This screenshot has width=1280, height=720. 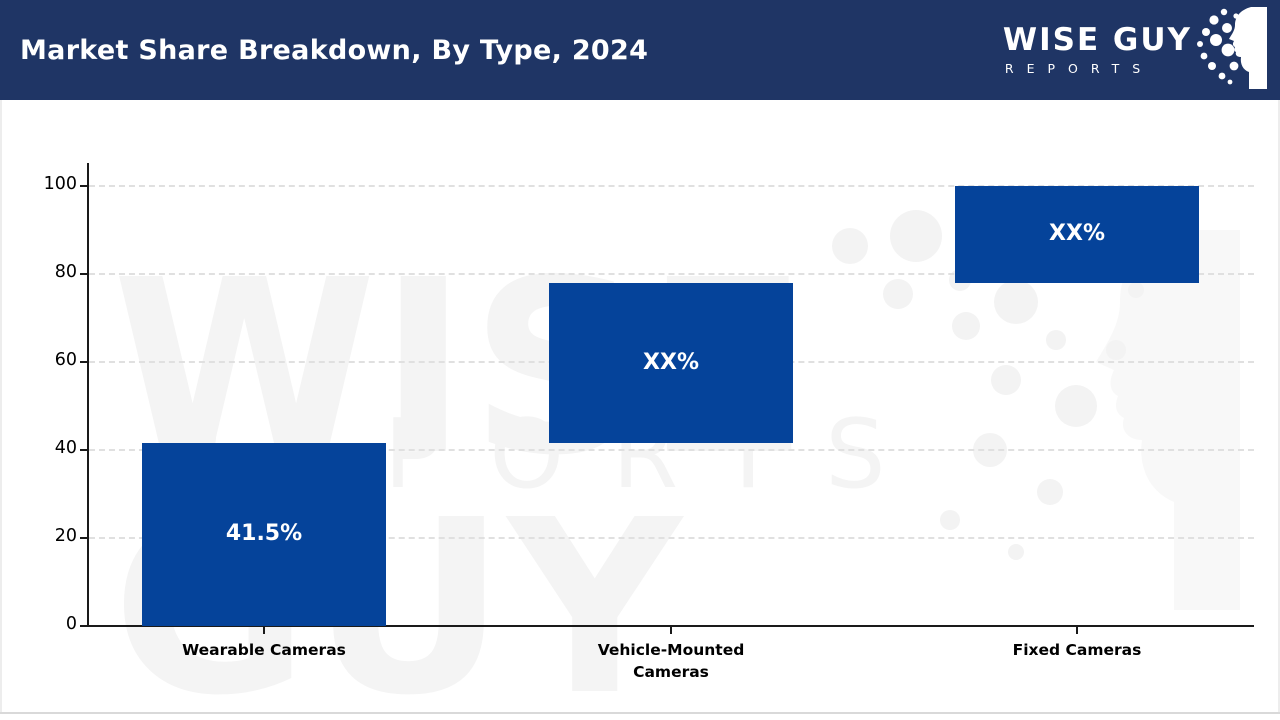 I want to click on bar-vehicle-mounted-cameras, so click(x=671, y=363).